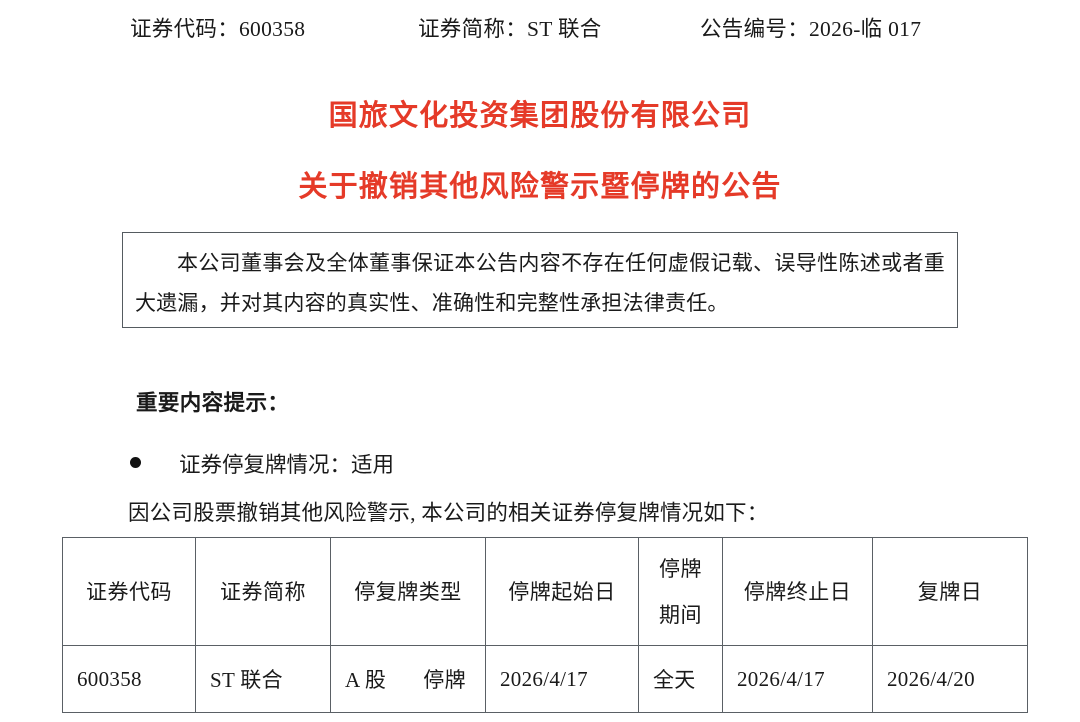 The width and height of the screenshot is (1080, 722). I want to click on cell-halt-end-date: 2026/4/17, so click(797, 679).